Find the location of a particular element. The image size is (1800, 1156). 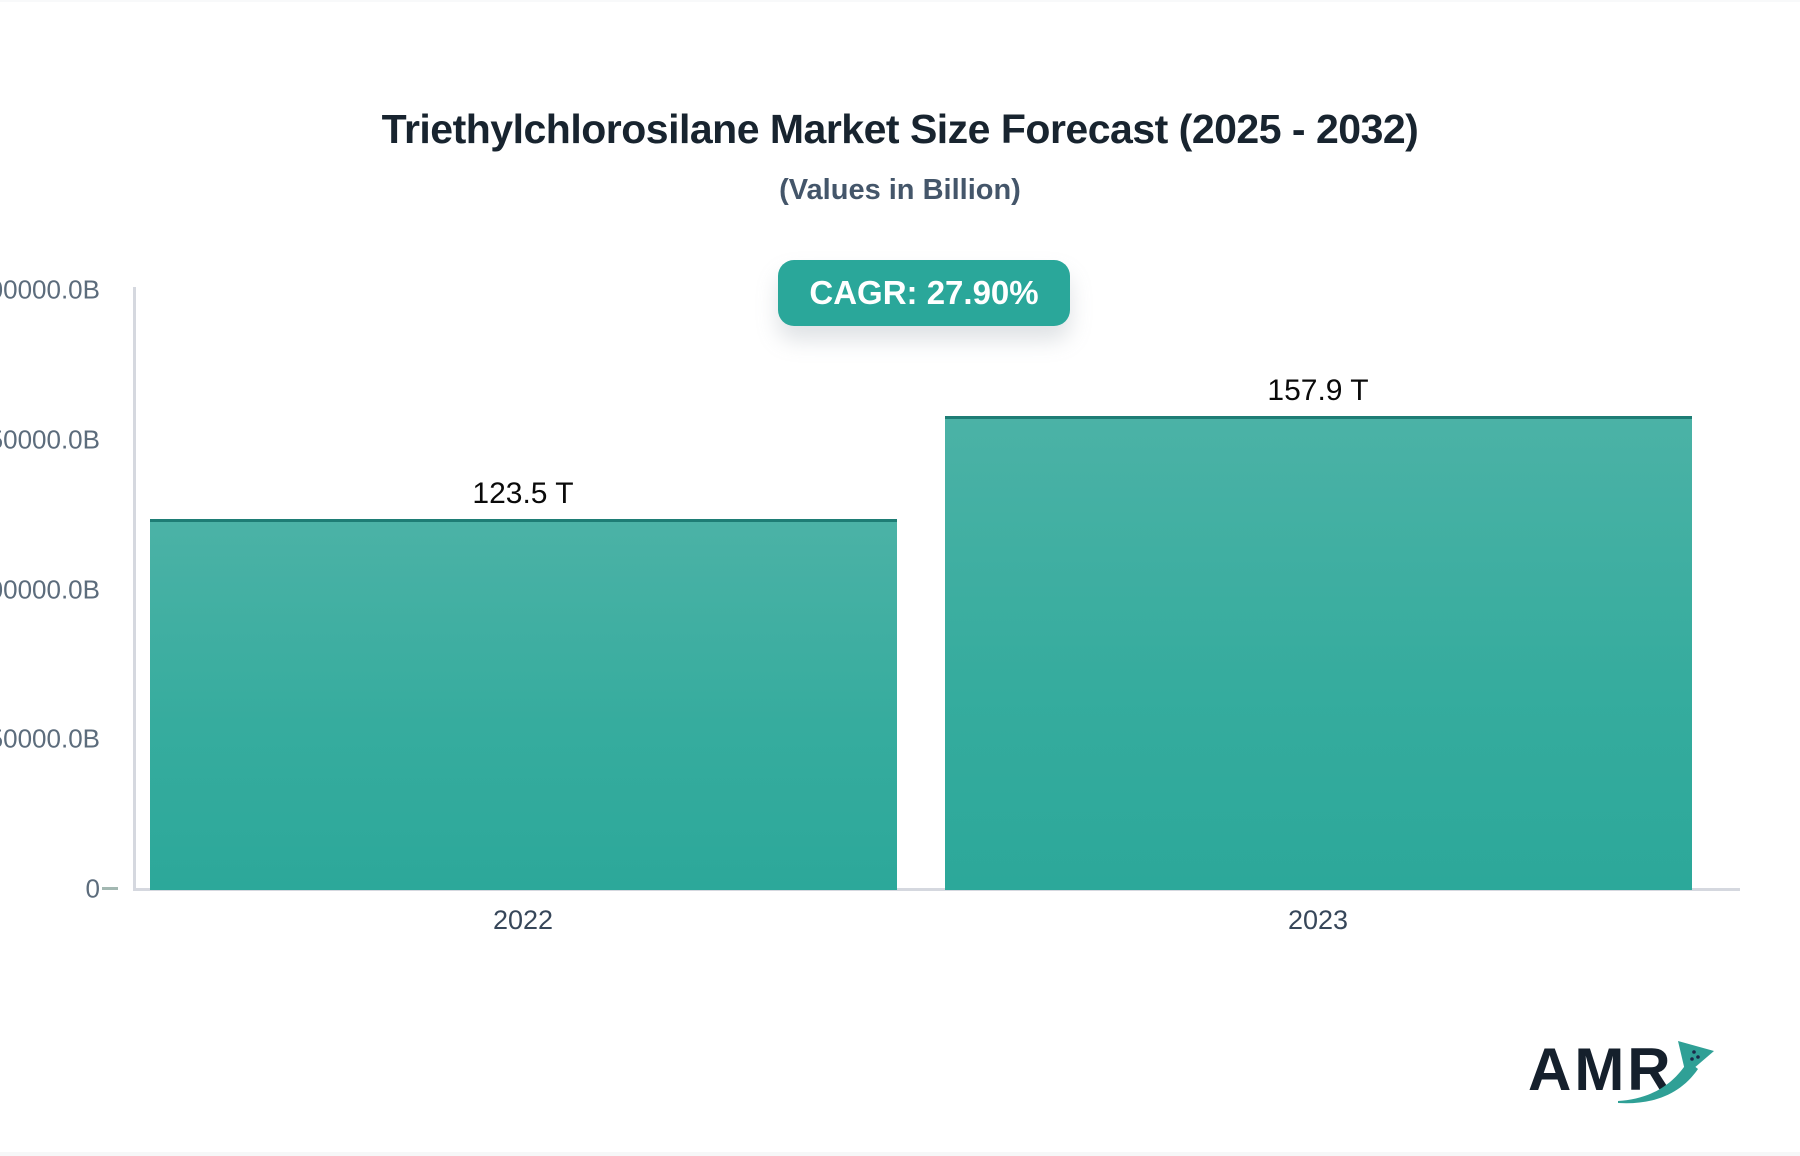

x-axis-line is located at coordinates (936, 889).